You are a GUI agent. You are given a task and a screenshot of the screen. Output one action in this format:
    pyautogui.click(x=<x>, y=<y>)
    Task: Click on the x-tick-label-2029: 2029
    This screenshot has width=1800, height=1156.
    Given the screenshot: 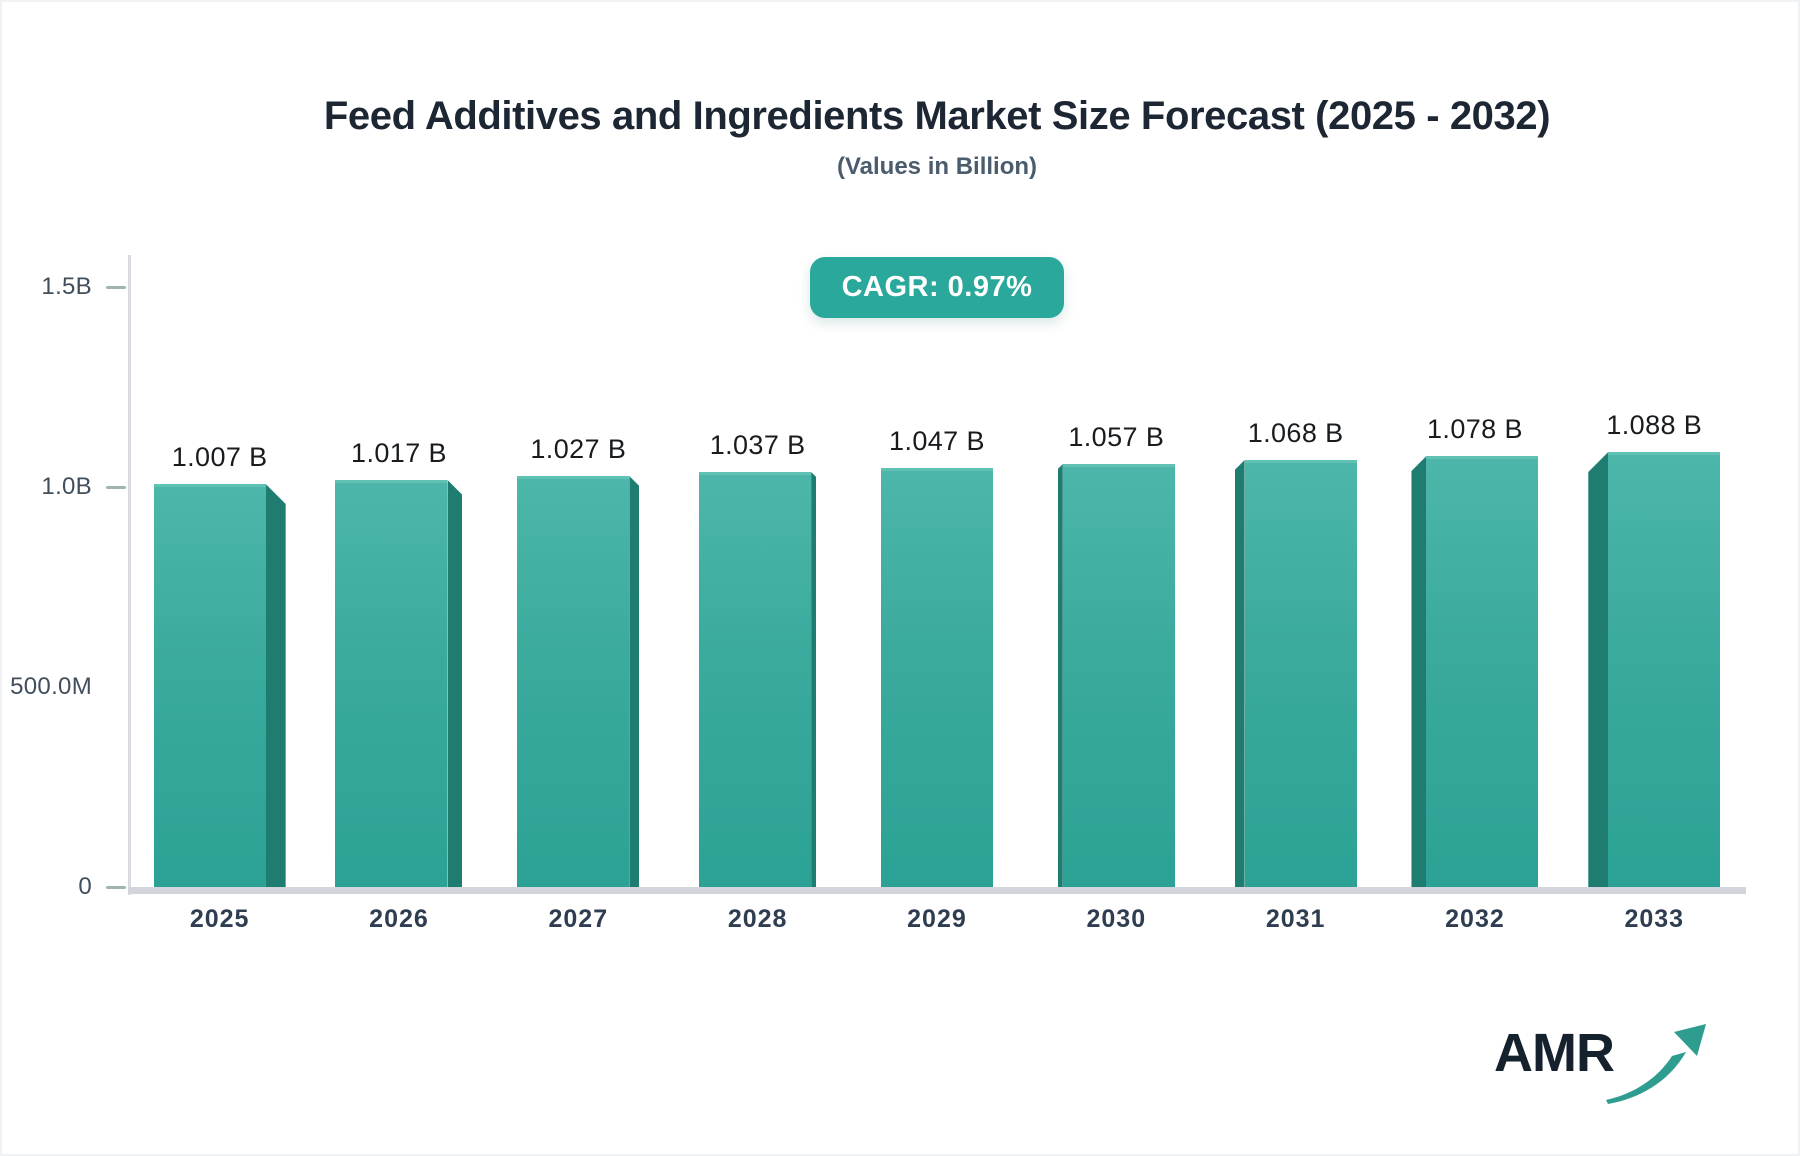 What is the action you would take?
    pyautogui.click(x=937, y=919)
    